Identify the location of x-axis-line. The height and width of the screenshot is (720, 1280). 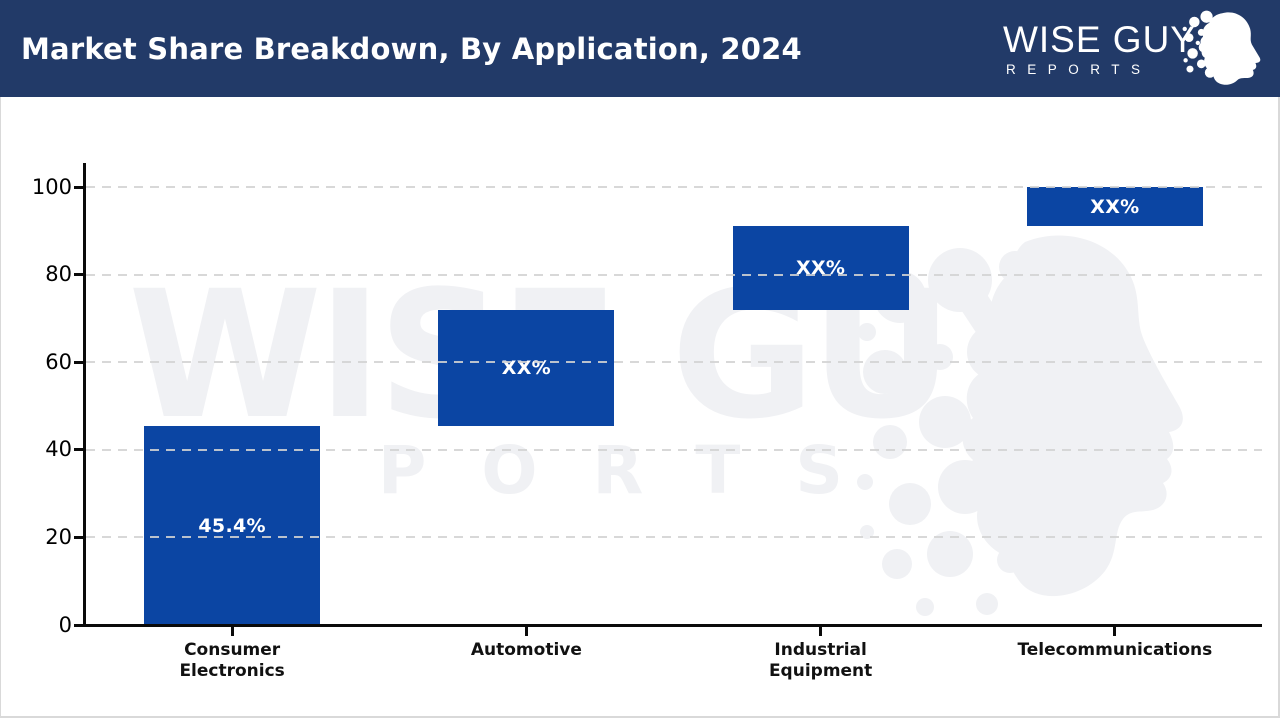
(672, 625).